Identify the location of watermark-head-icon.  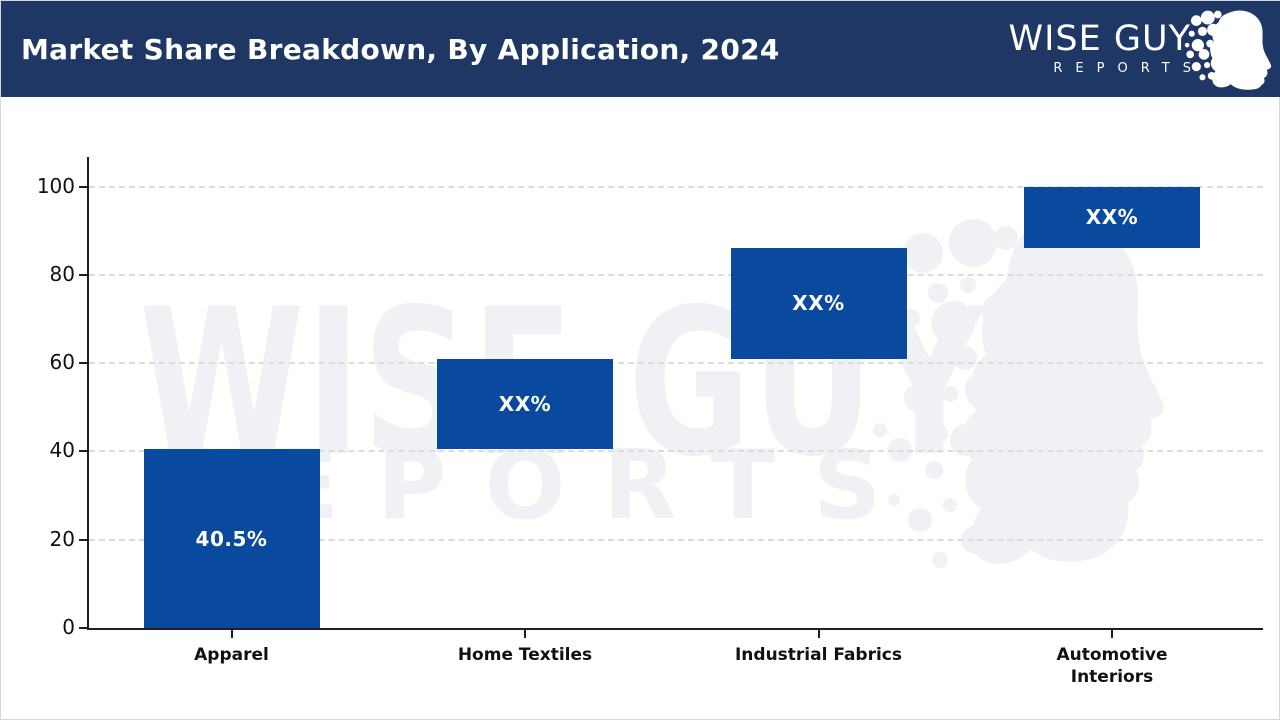
(1019, 393).